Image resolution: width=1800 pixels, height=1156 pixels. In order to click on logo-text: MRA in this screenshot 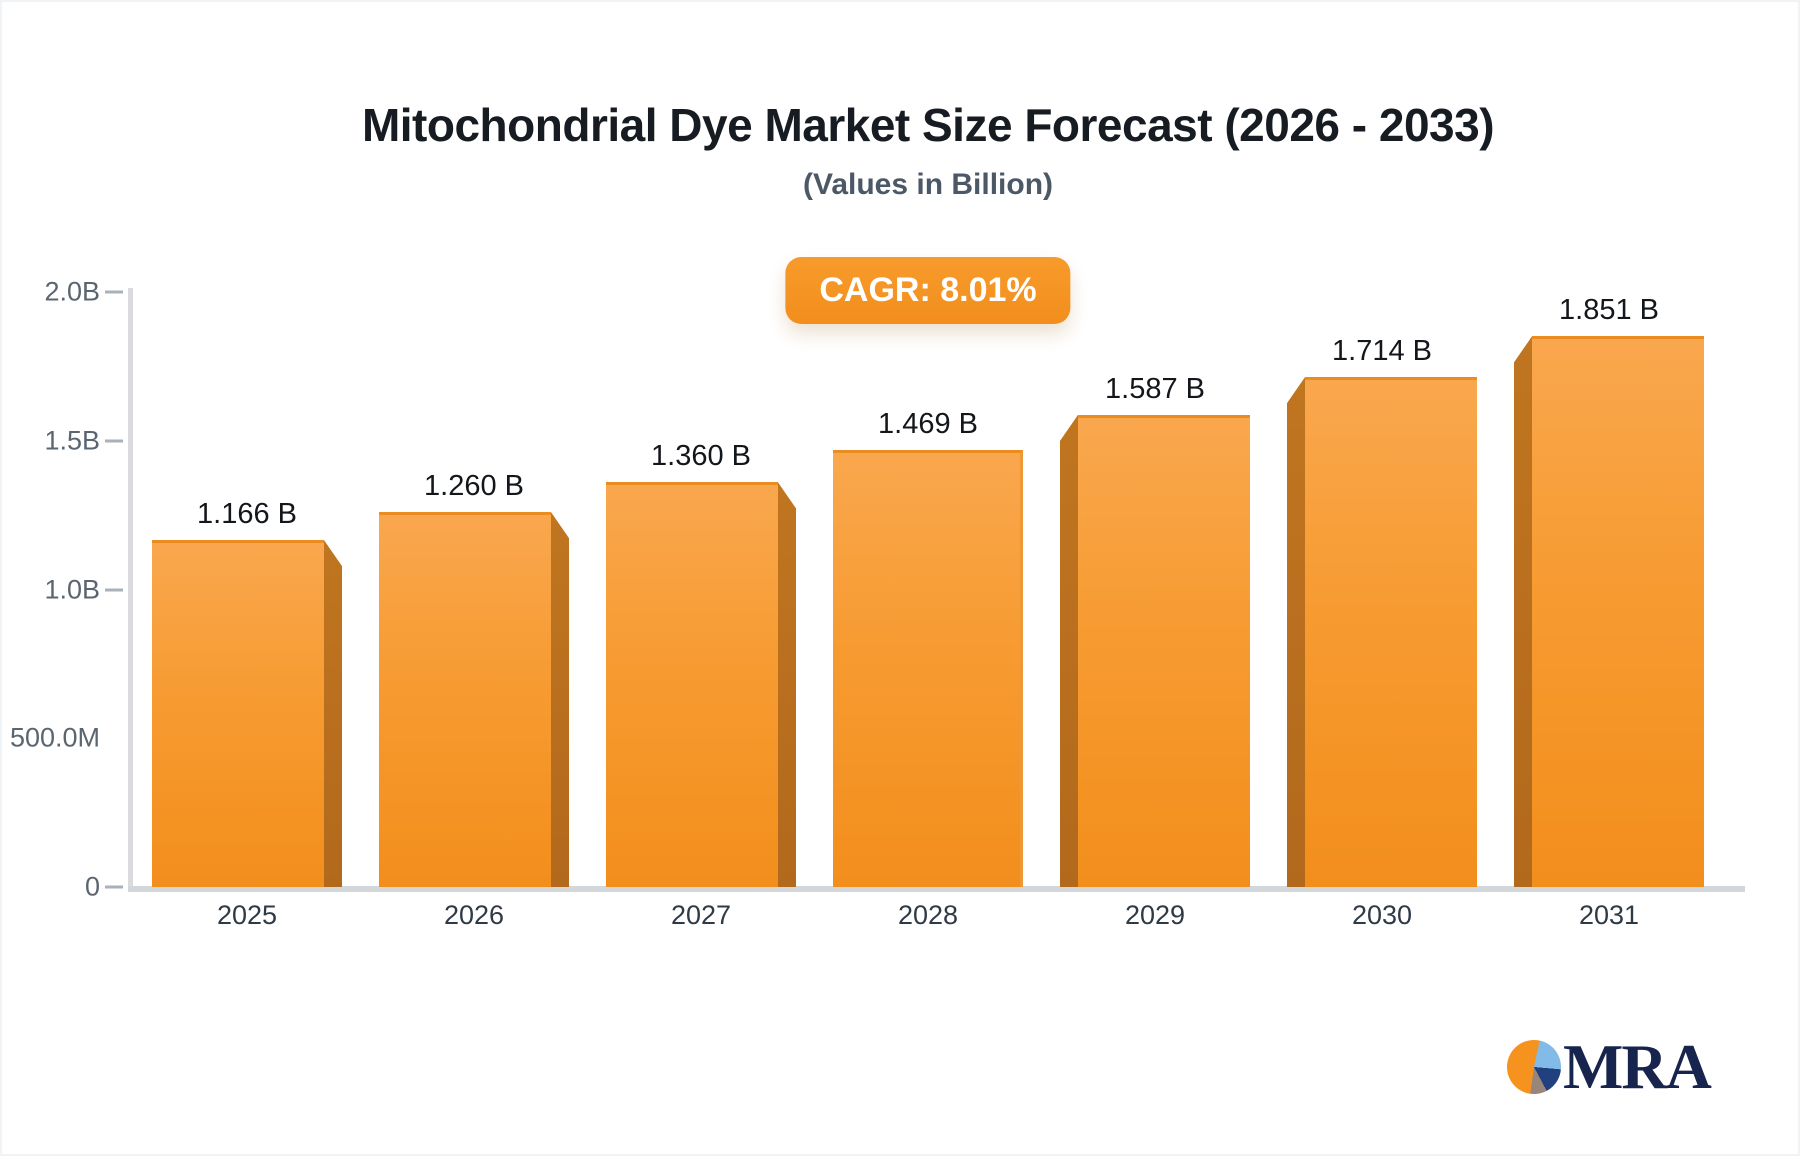, I will do `click(1637, 1066)`.